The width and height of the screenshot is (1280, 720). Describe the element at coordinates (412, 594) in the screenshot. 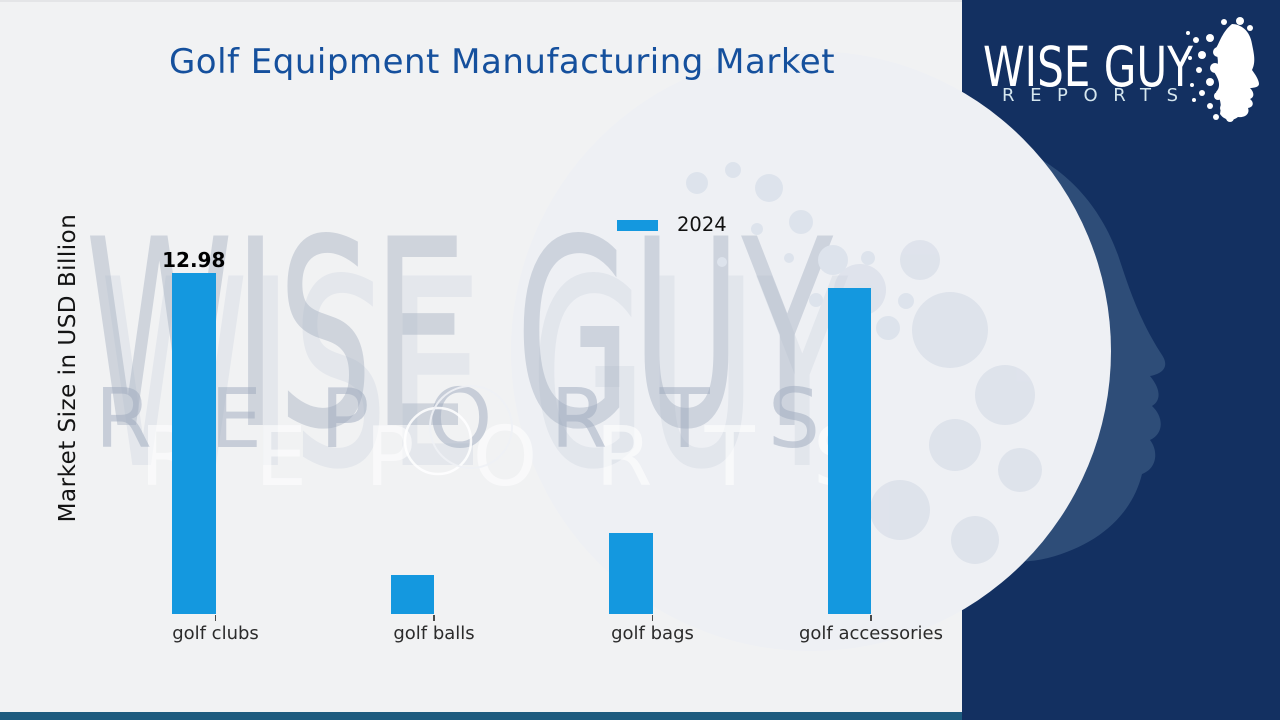

I see `bar-golf-balls` at that location.